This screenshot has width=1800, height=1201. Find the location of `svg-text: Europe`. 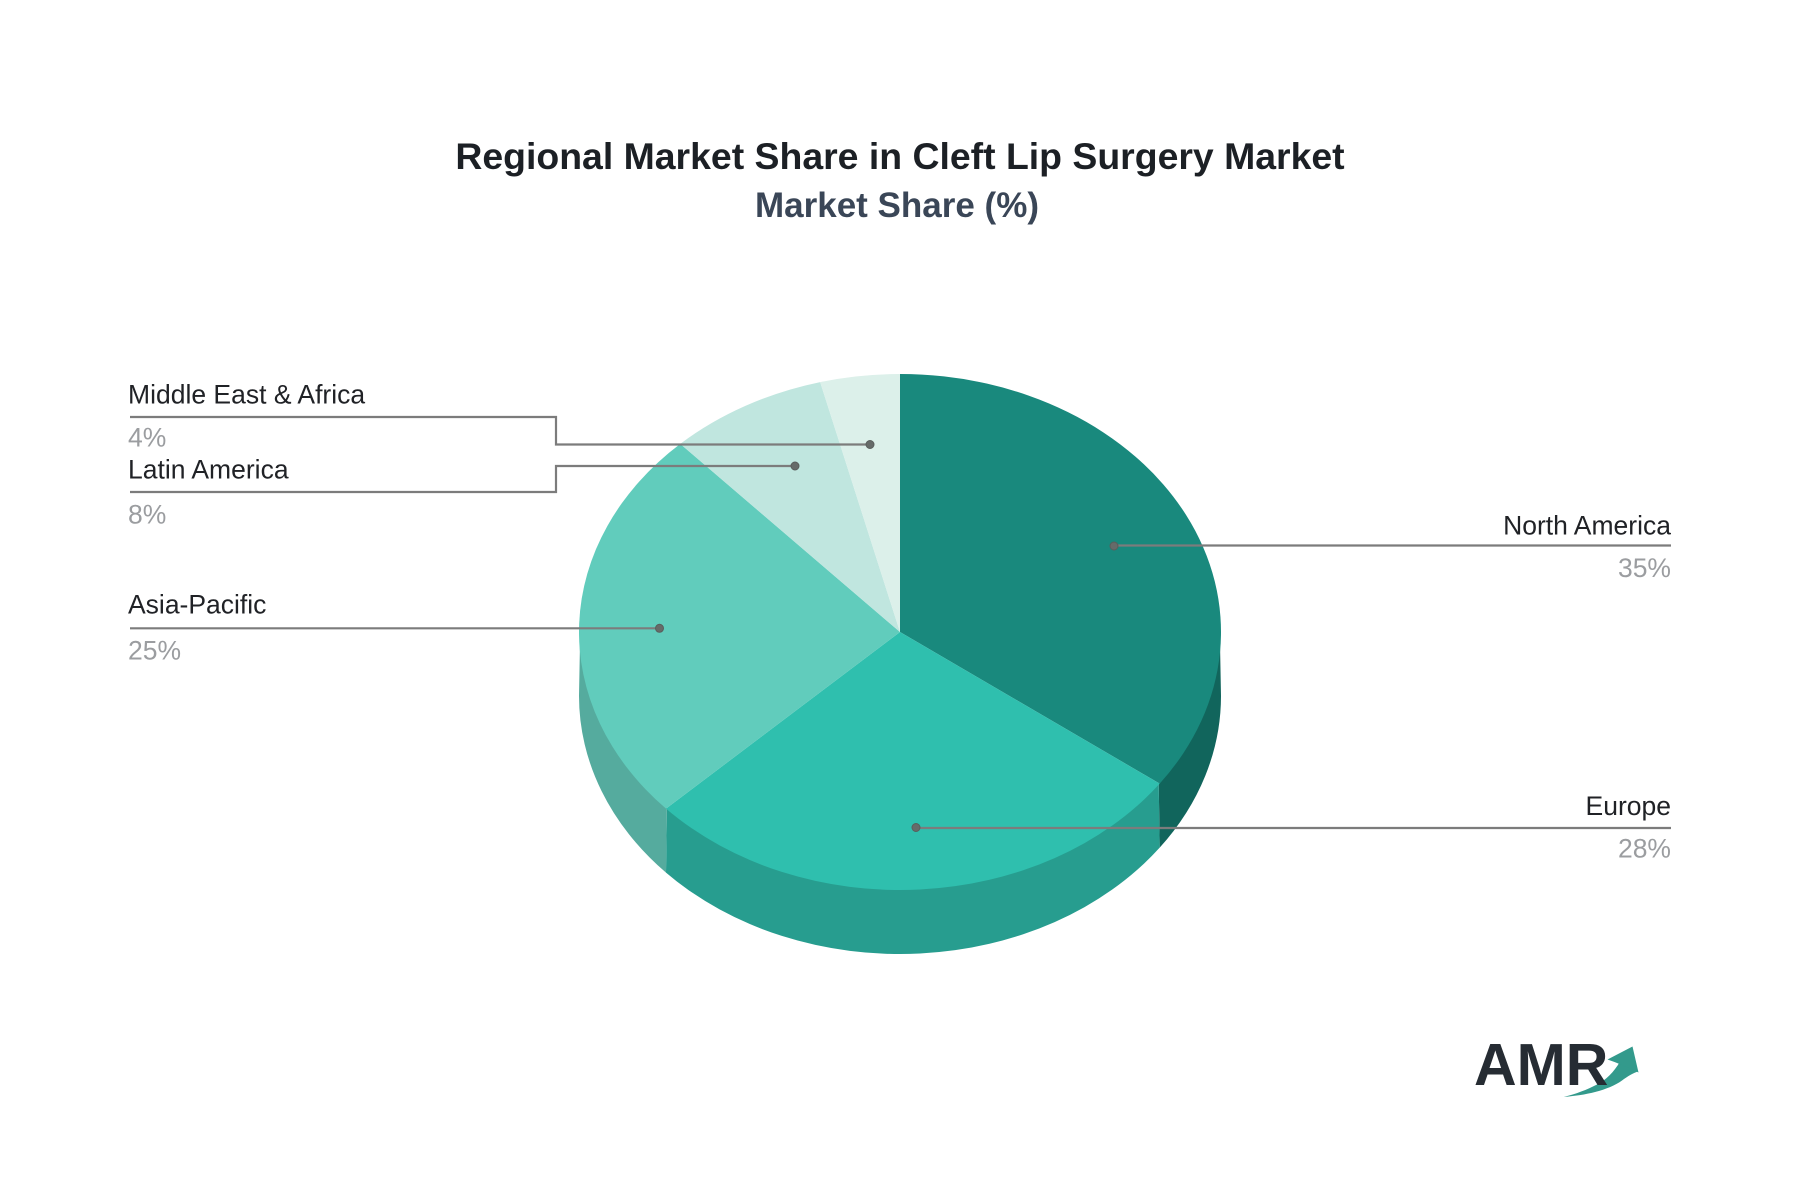

svg-text: Europe is located at coordinates (1628, 806).